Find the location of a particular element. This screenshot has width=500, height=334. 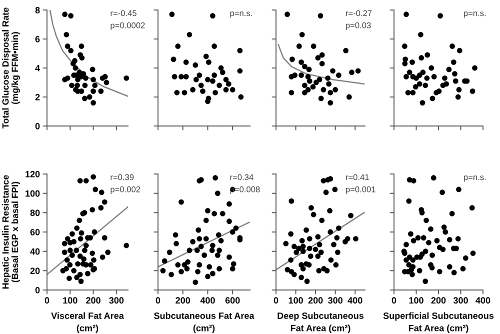

y-axis-title: Hepatic Insulin Resistance (Basal EGP x basal FPI) is located at coordinates (11, 232).